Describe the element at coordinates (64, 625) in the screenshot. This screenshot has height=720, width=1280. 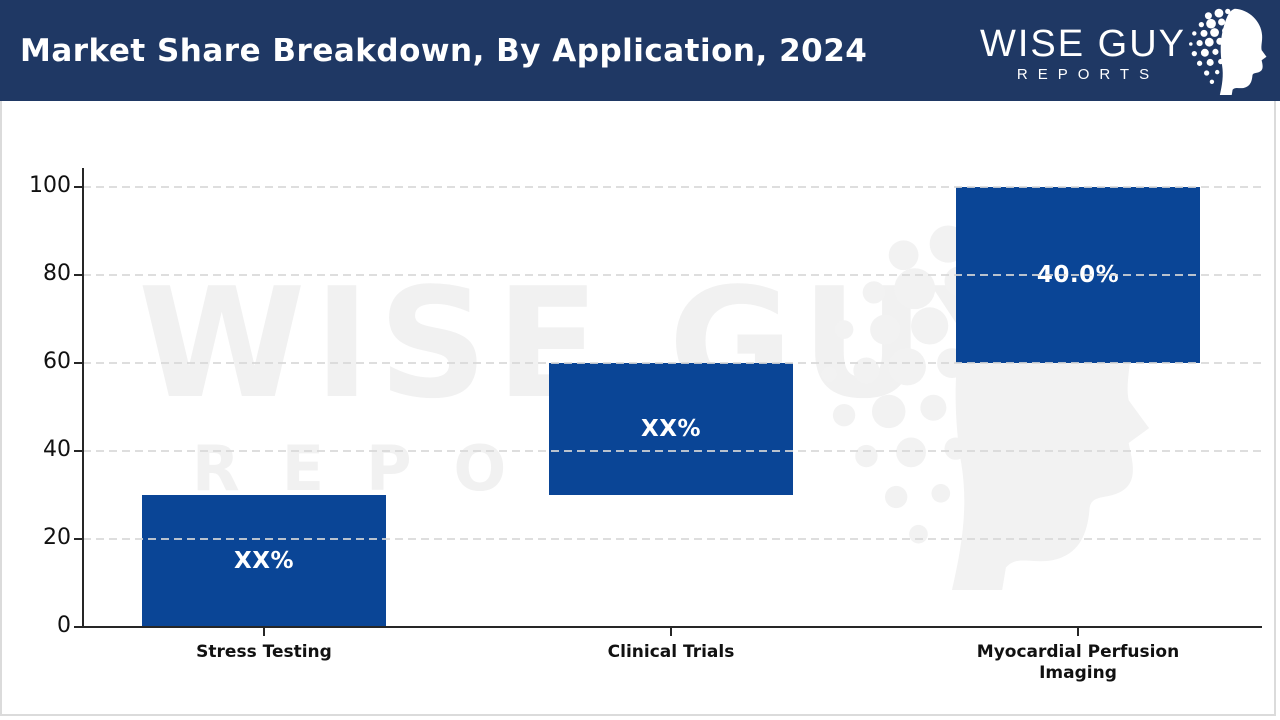
I see `y-tick-label-0: 0` at that location.